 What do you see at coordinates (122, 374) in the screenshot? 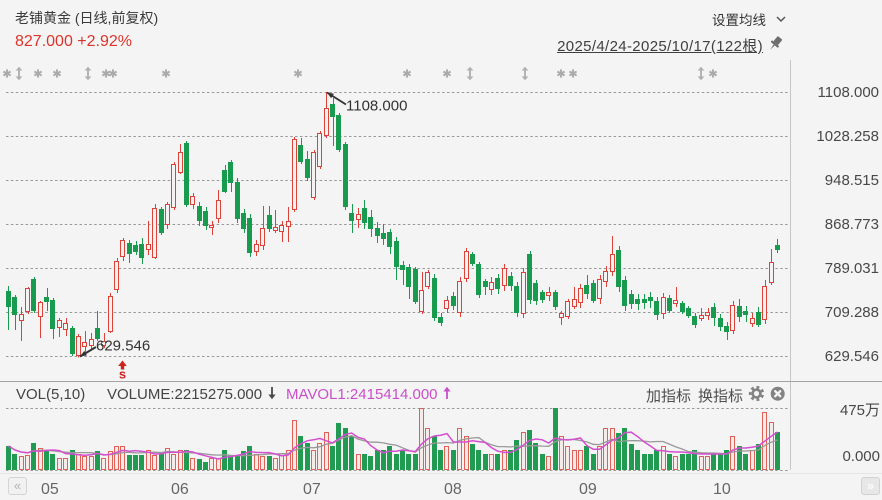
I see `svg-text: s` at bounding box center [122, 374].